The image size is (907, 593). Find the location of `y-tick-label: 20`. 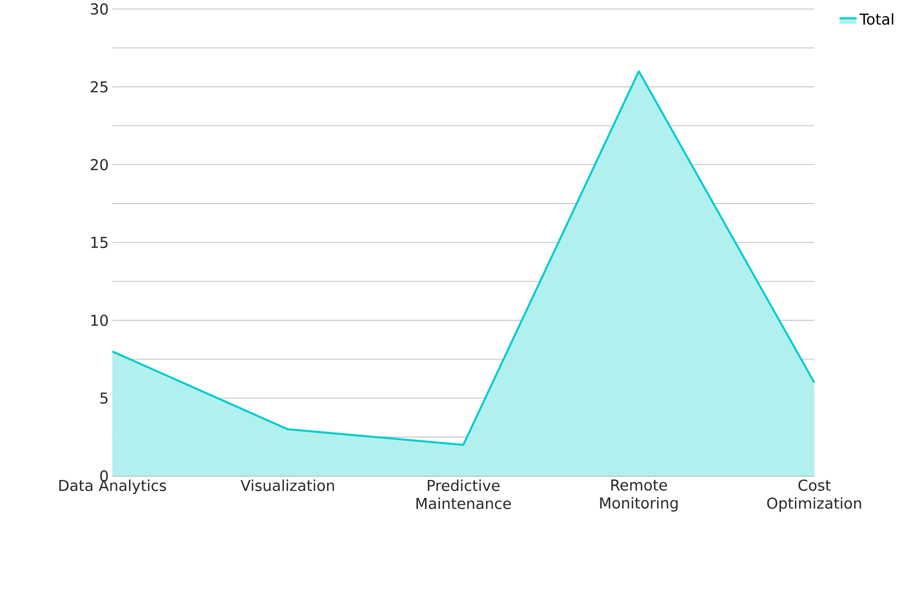

y-tick-label: 20 is located at coordinates (99, 164).